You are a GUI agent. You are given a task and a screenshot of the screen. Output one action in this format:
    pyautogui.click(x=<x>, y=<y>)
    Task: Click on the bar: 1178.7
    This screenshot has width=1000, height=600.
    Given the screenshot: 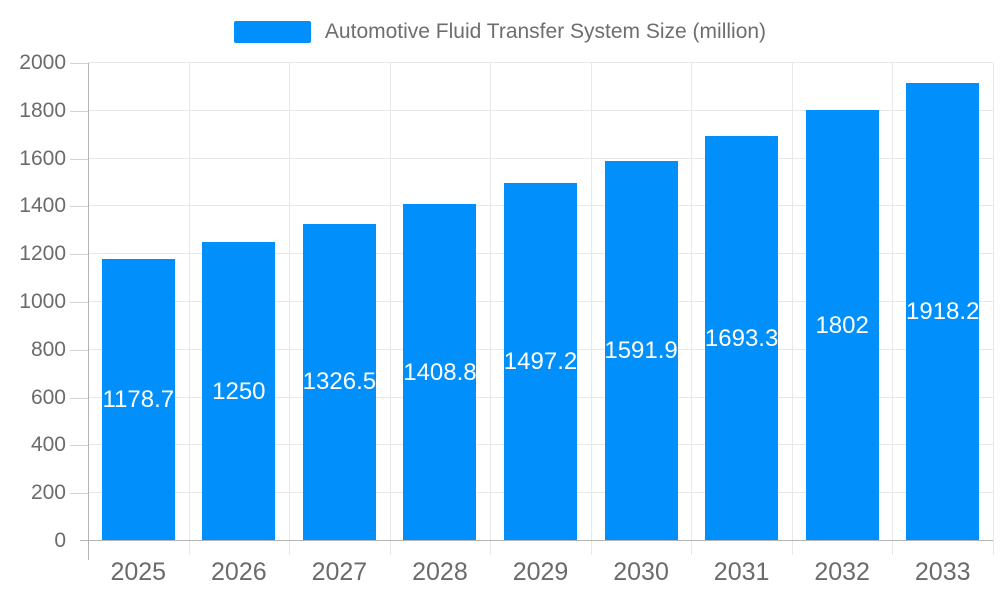 What is the action you would take?
    pyautogui.click(x=138, y=400)
    